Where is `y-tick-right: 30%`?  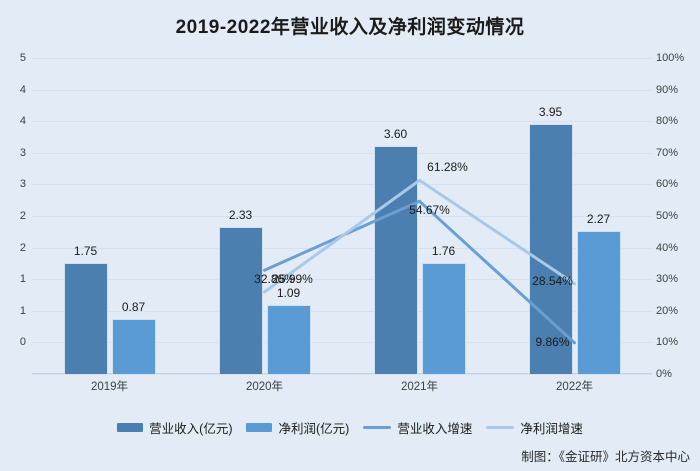
y-tick-right: 30% is located at coordinates (667, 279).